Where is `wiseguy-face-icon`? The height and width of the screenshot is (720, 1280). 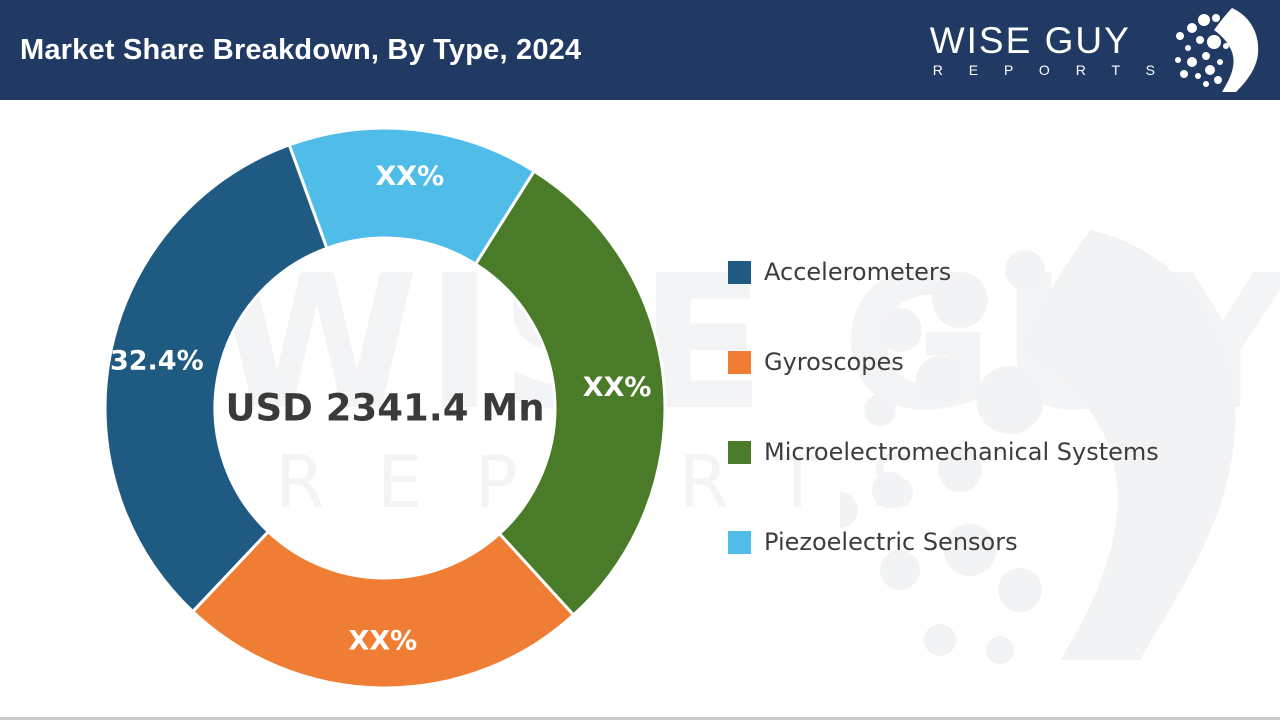 wiseguy-face-icon is located at coordinates (1217, 50).